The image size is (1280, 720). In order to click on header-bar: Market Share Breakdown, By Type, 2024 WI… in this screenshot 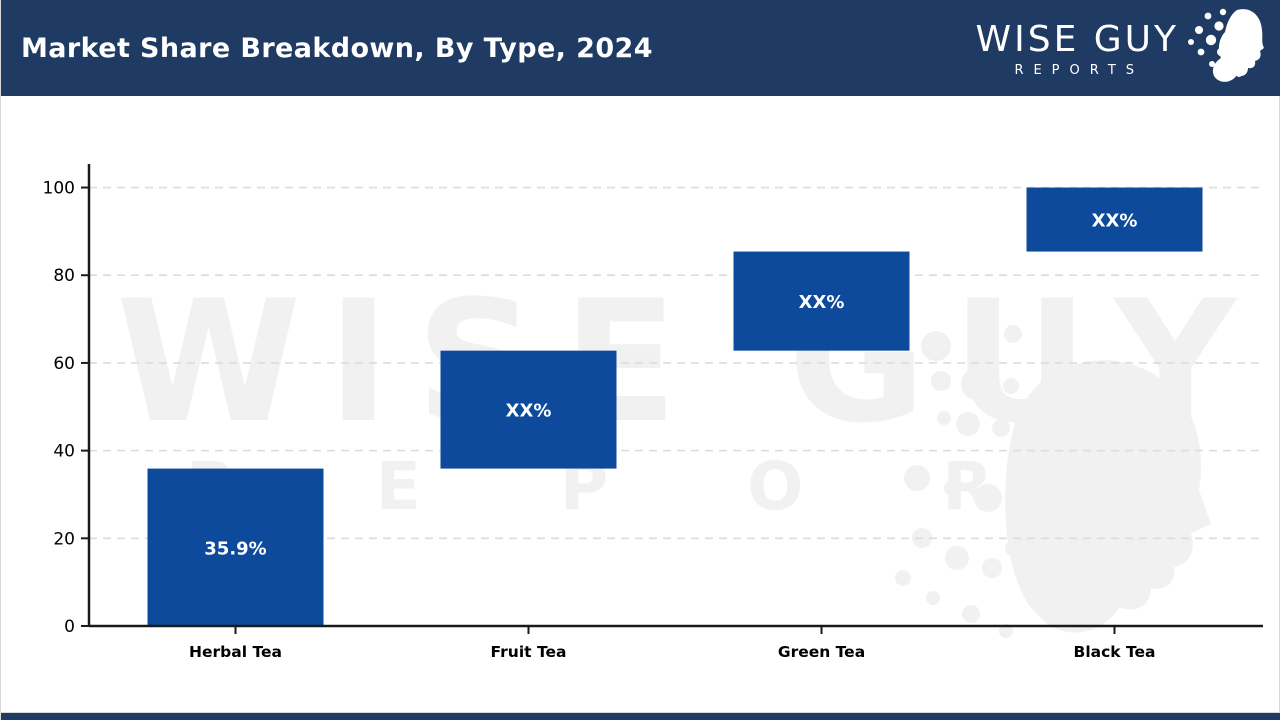, I will do `click(640, 48)`.